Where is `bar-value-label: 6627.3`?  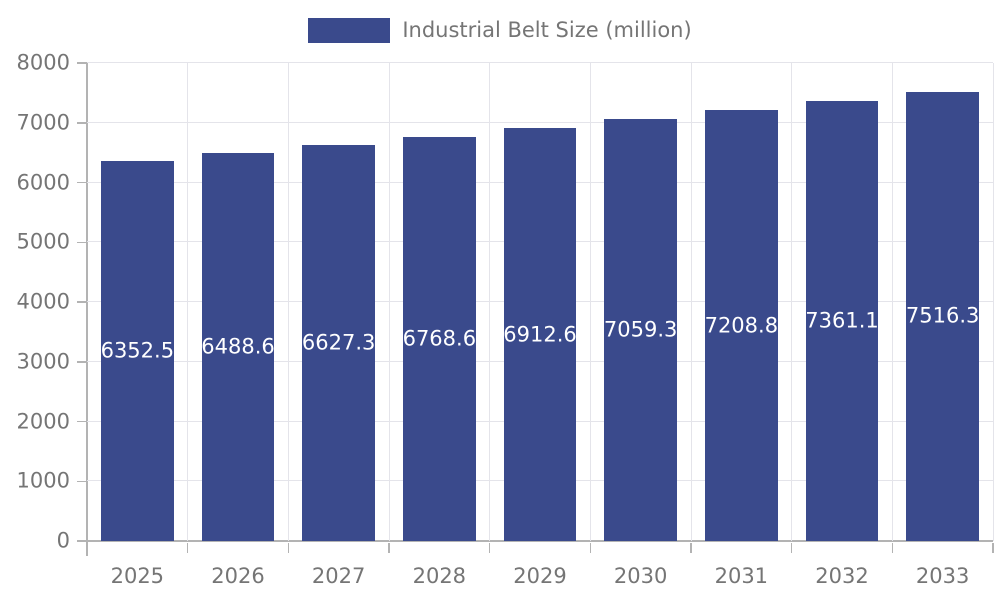 bar-value-label: 6627.3 is located at coordinates (338, 342).